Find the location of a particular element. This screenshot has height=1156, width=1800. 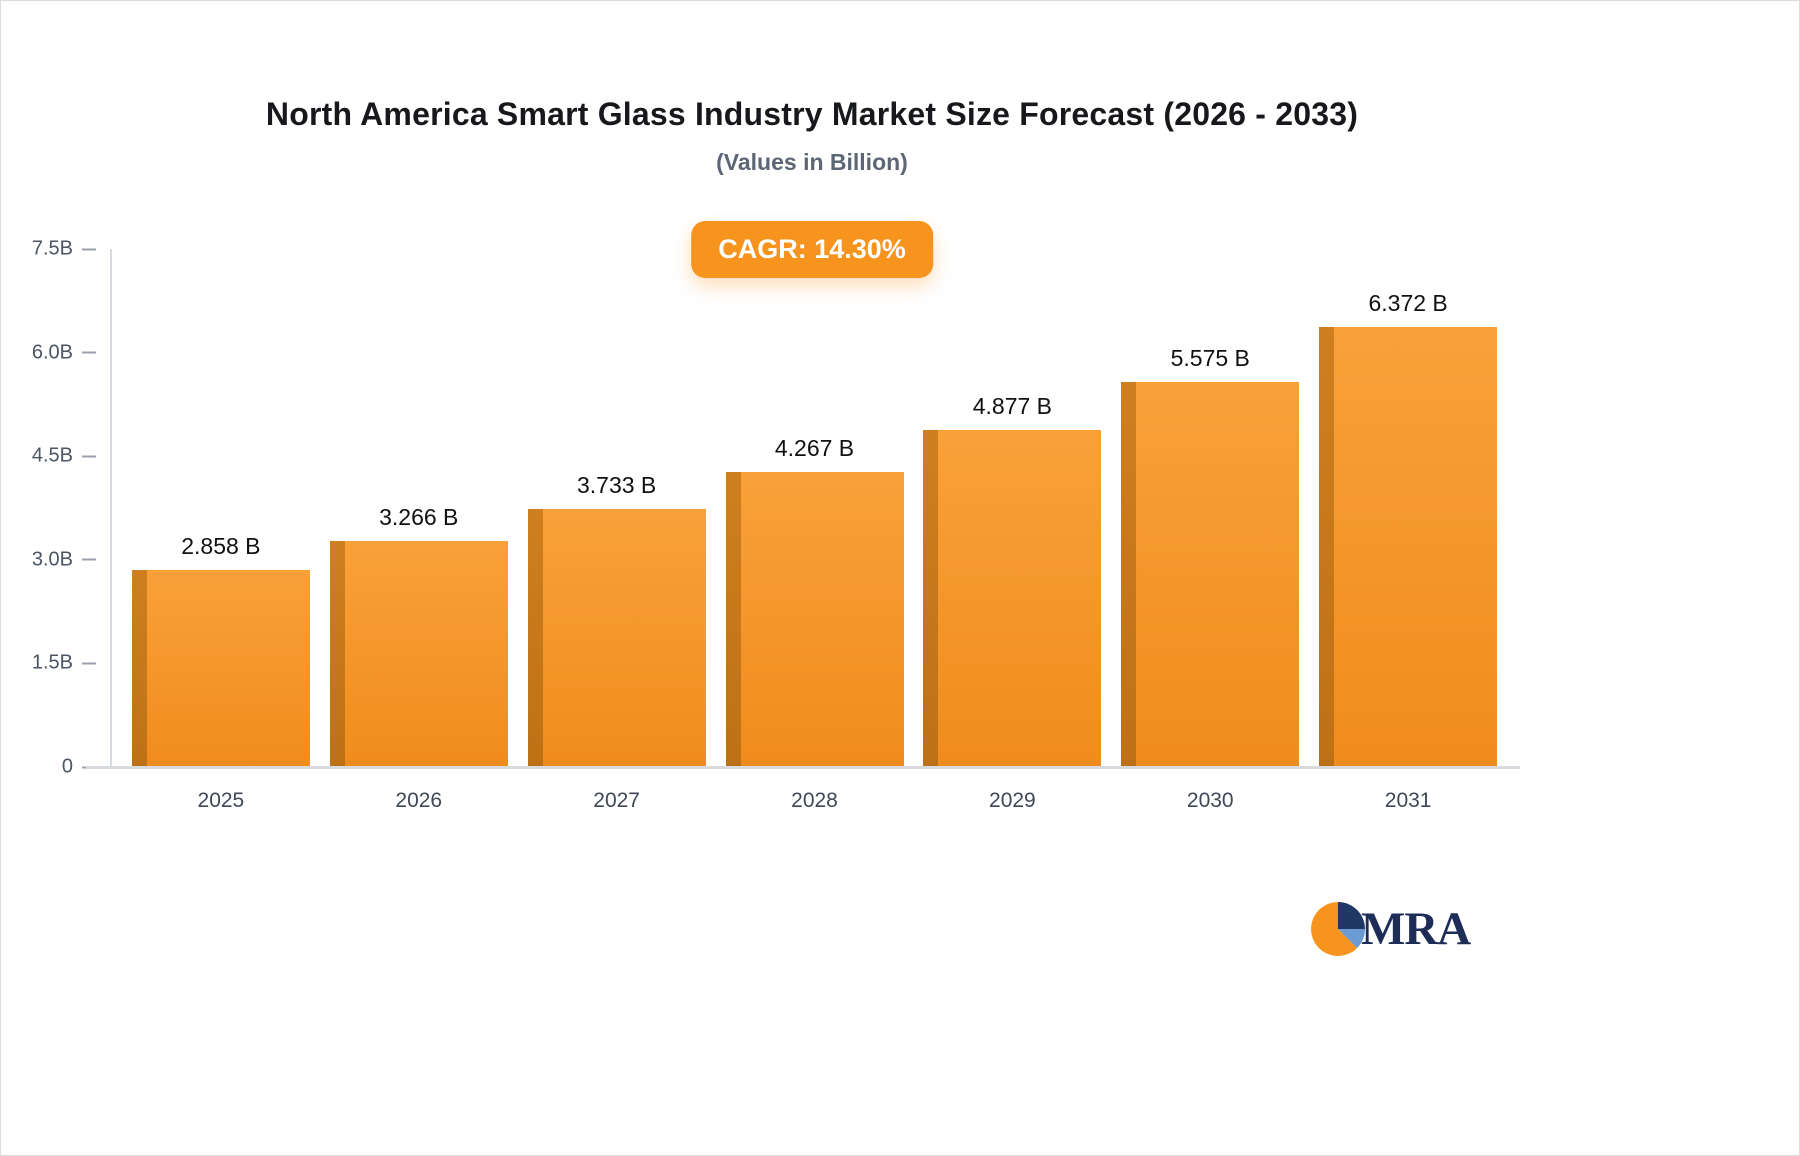

y-tick-label: 6.0B is located at coordinates (52, 352).